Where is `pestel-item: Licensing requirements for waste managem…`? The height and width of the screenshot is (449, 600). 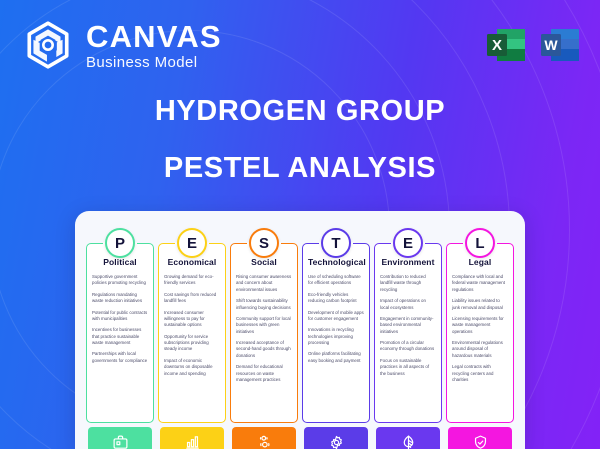
pestel-item: Licensing requirements for waste managem… is located at coordinates (478, 324).